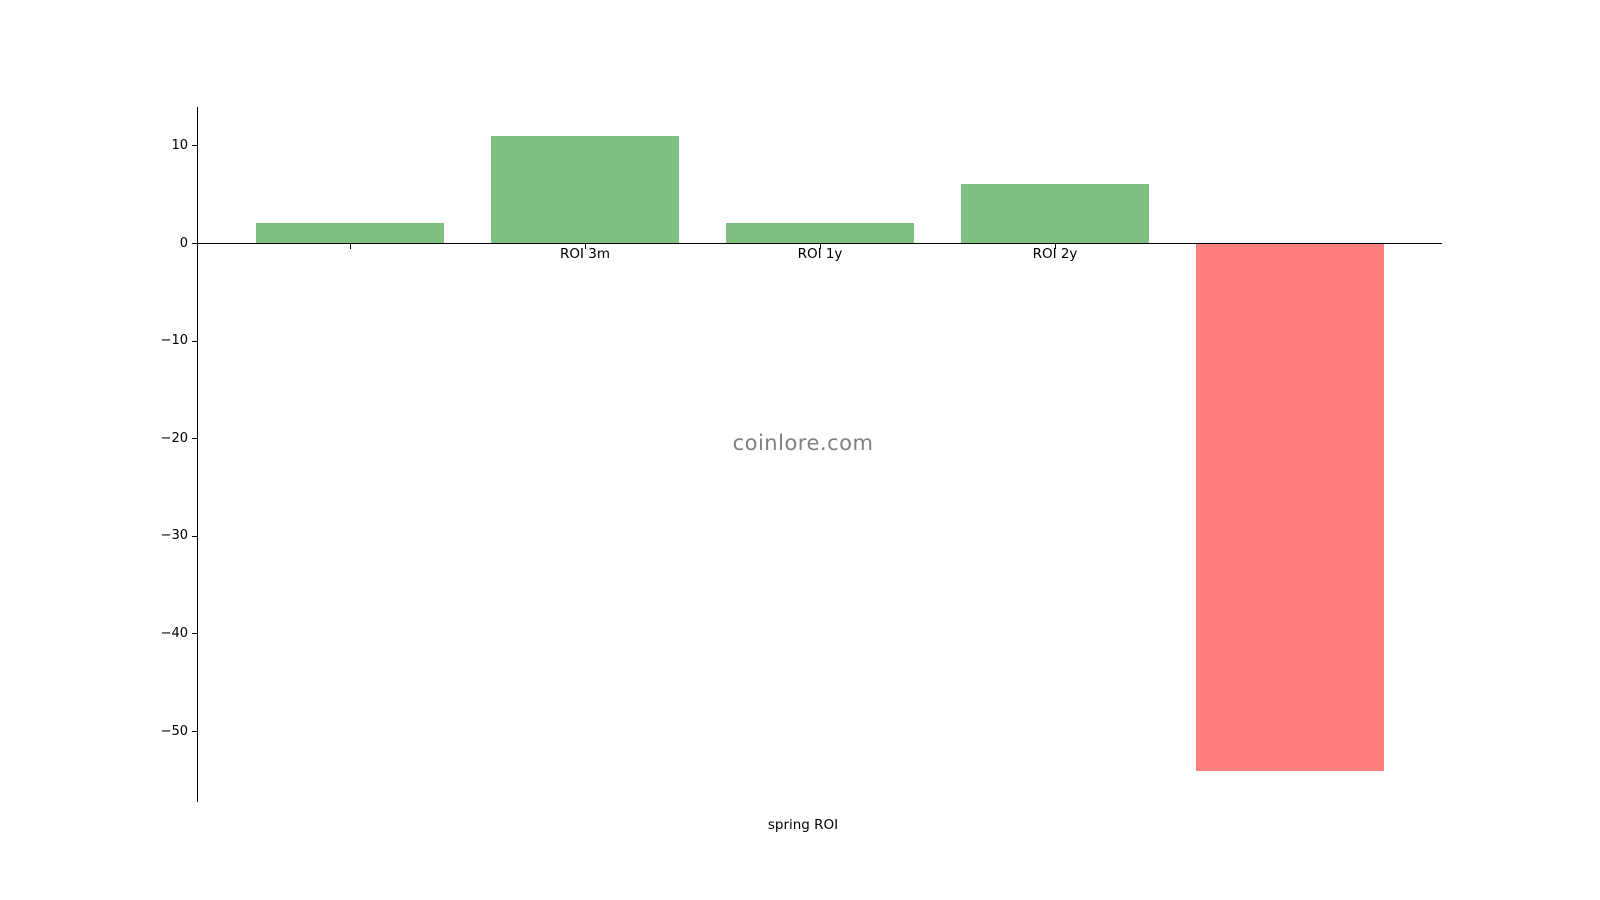 This screenshot has height=900, width=1600. What do you see at coordinates (585, 254) in the screenshot?
I see `x-tick-label: ROI 3m` at bounding box center [585, 254].